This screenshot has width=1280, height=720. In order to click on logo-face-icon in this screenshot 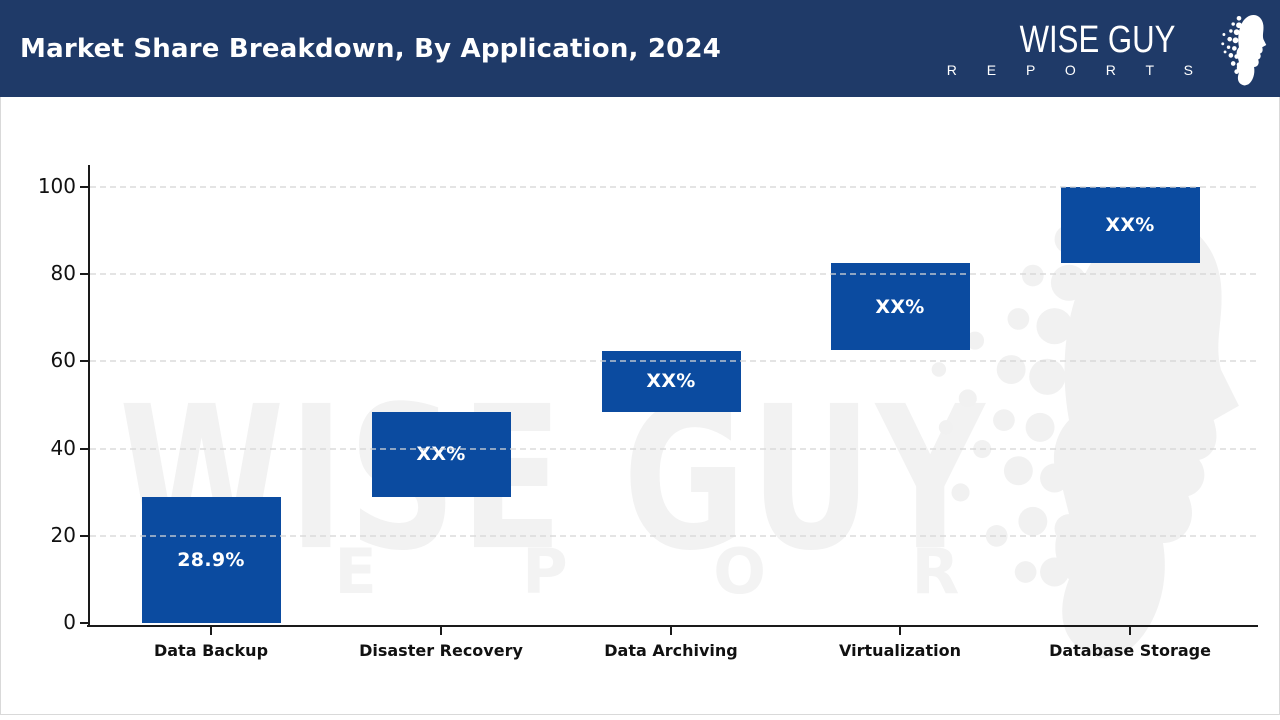, I will do `click(1244, 50)`.